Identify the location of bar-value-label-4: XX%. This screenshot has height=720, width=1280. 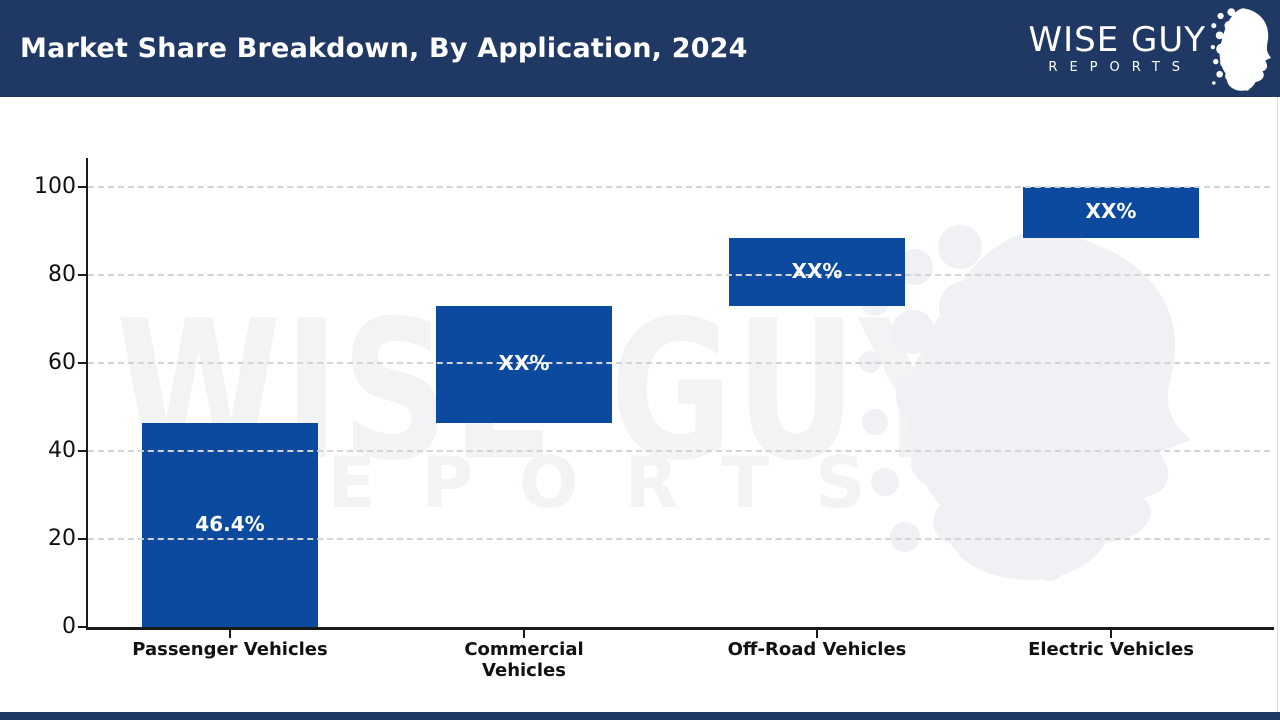
(1111, 211).